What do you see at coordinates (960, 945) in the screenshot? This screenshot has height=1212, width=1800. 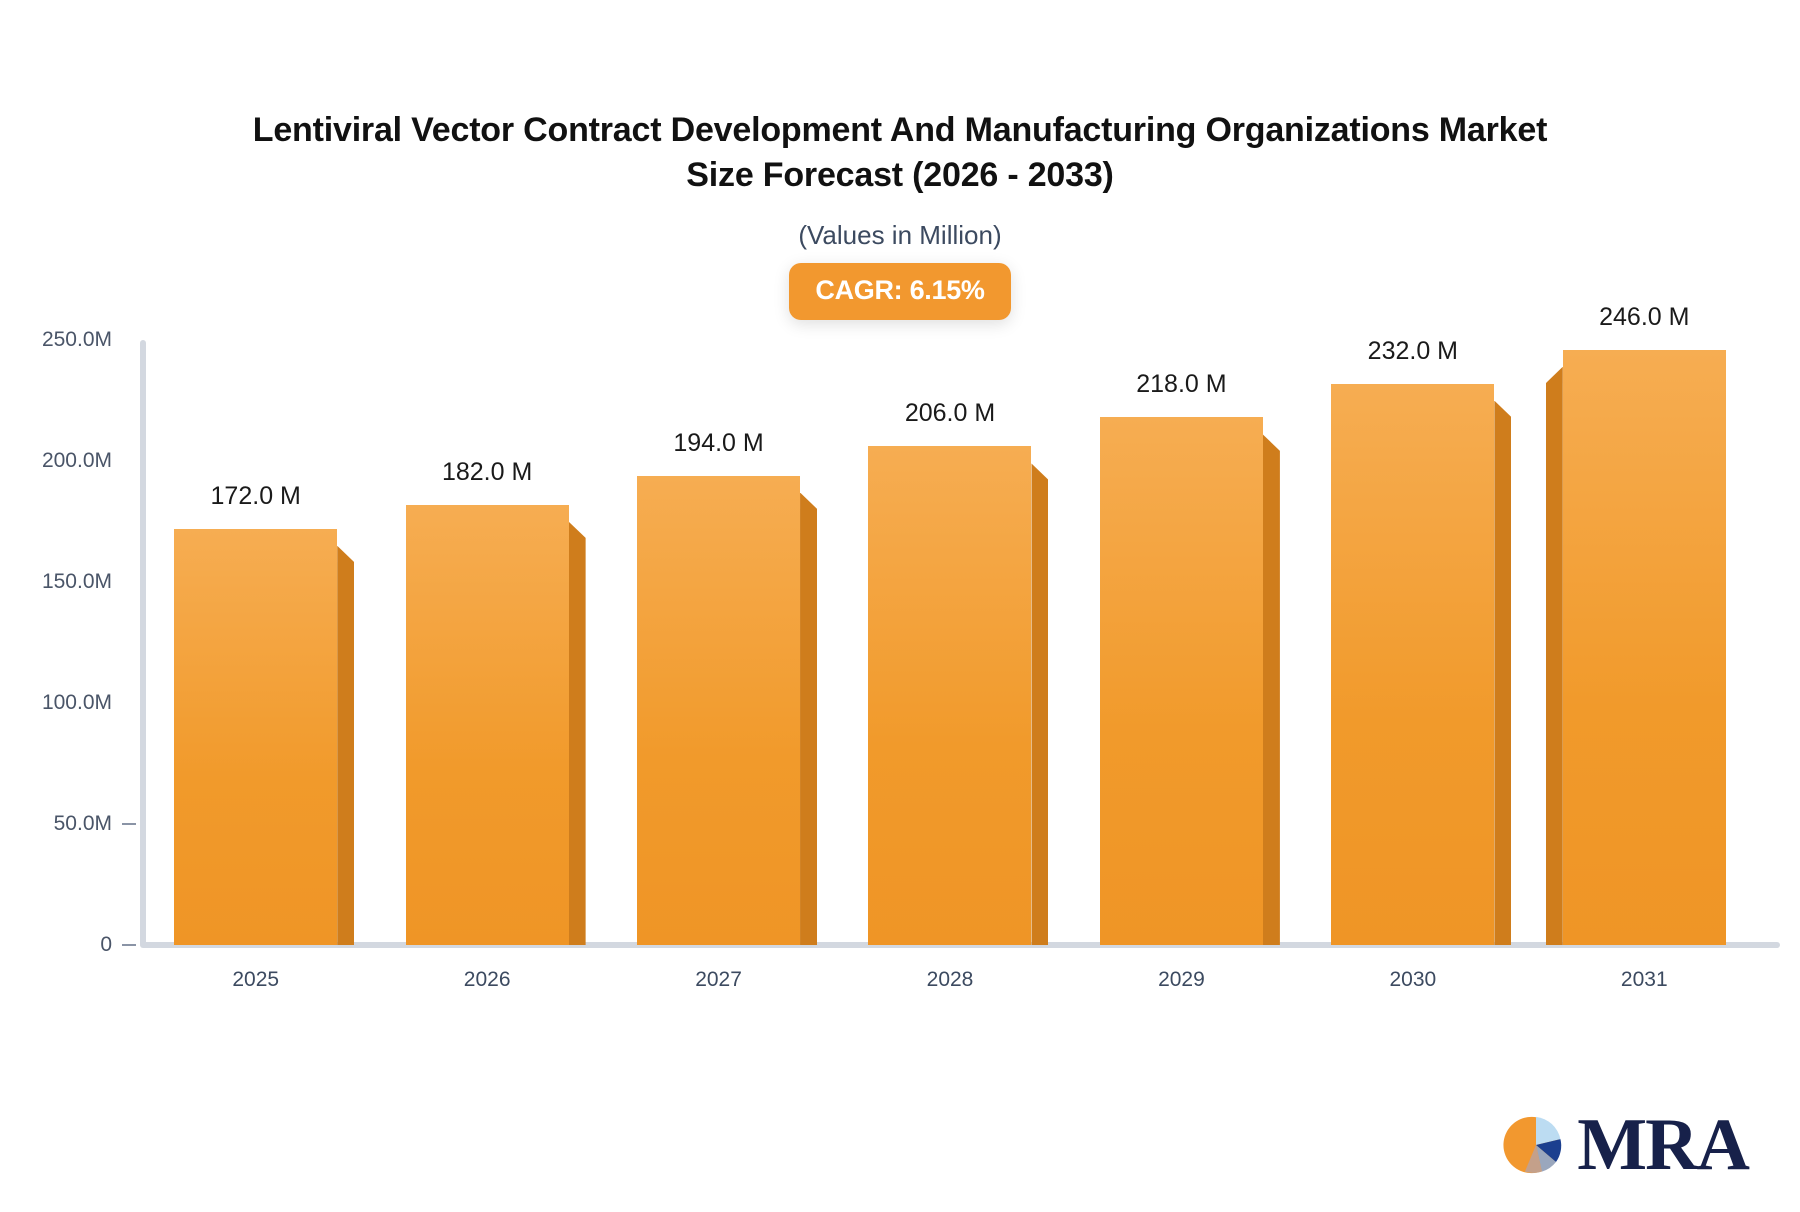 I see `x-axis-spine` at bounding box center [960, 945].